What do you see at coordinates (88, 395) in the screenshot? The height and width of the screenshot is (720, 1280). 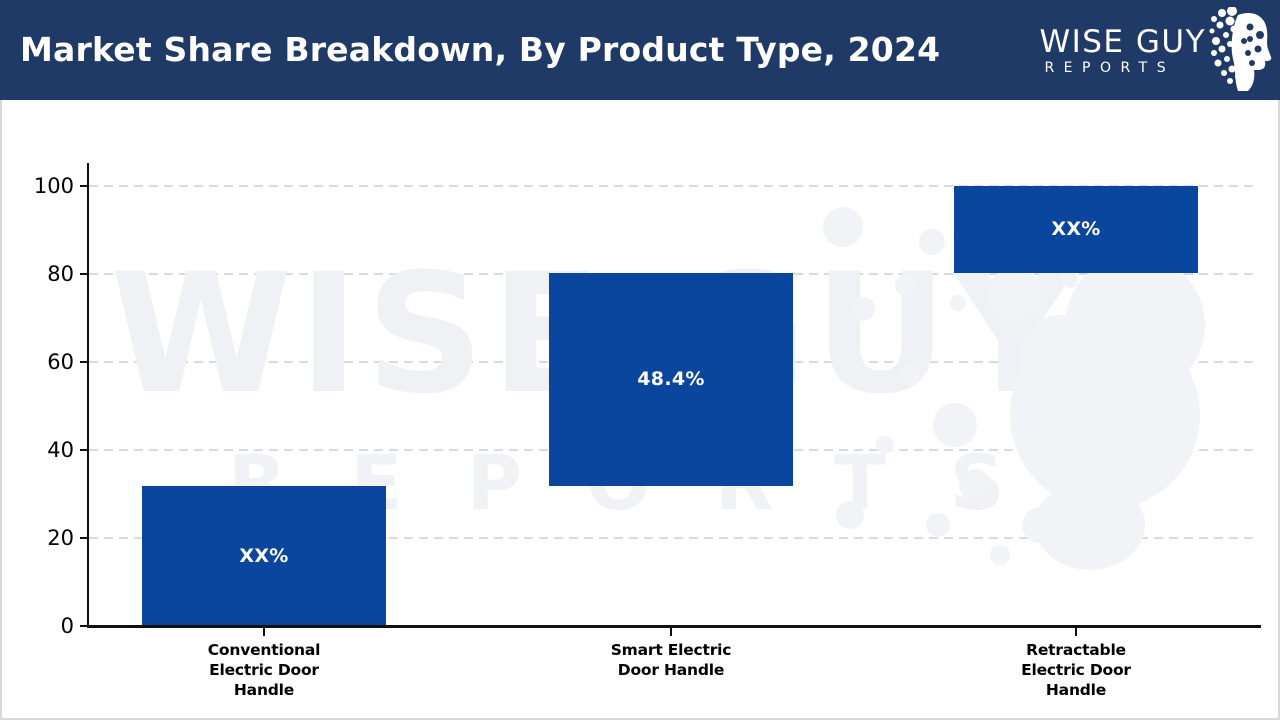 I see `y-axis-line` at bounding box center [88, 395].